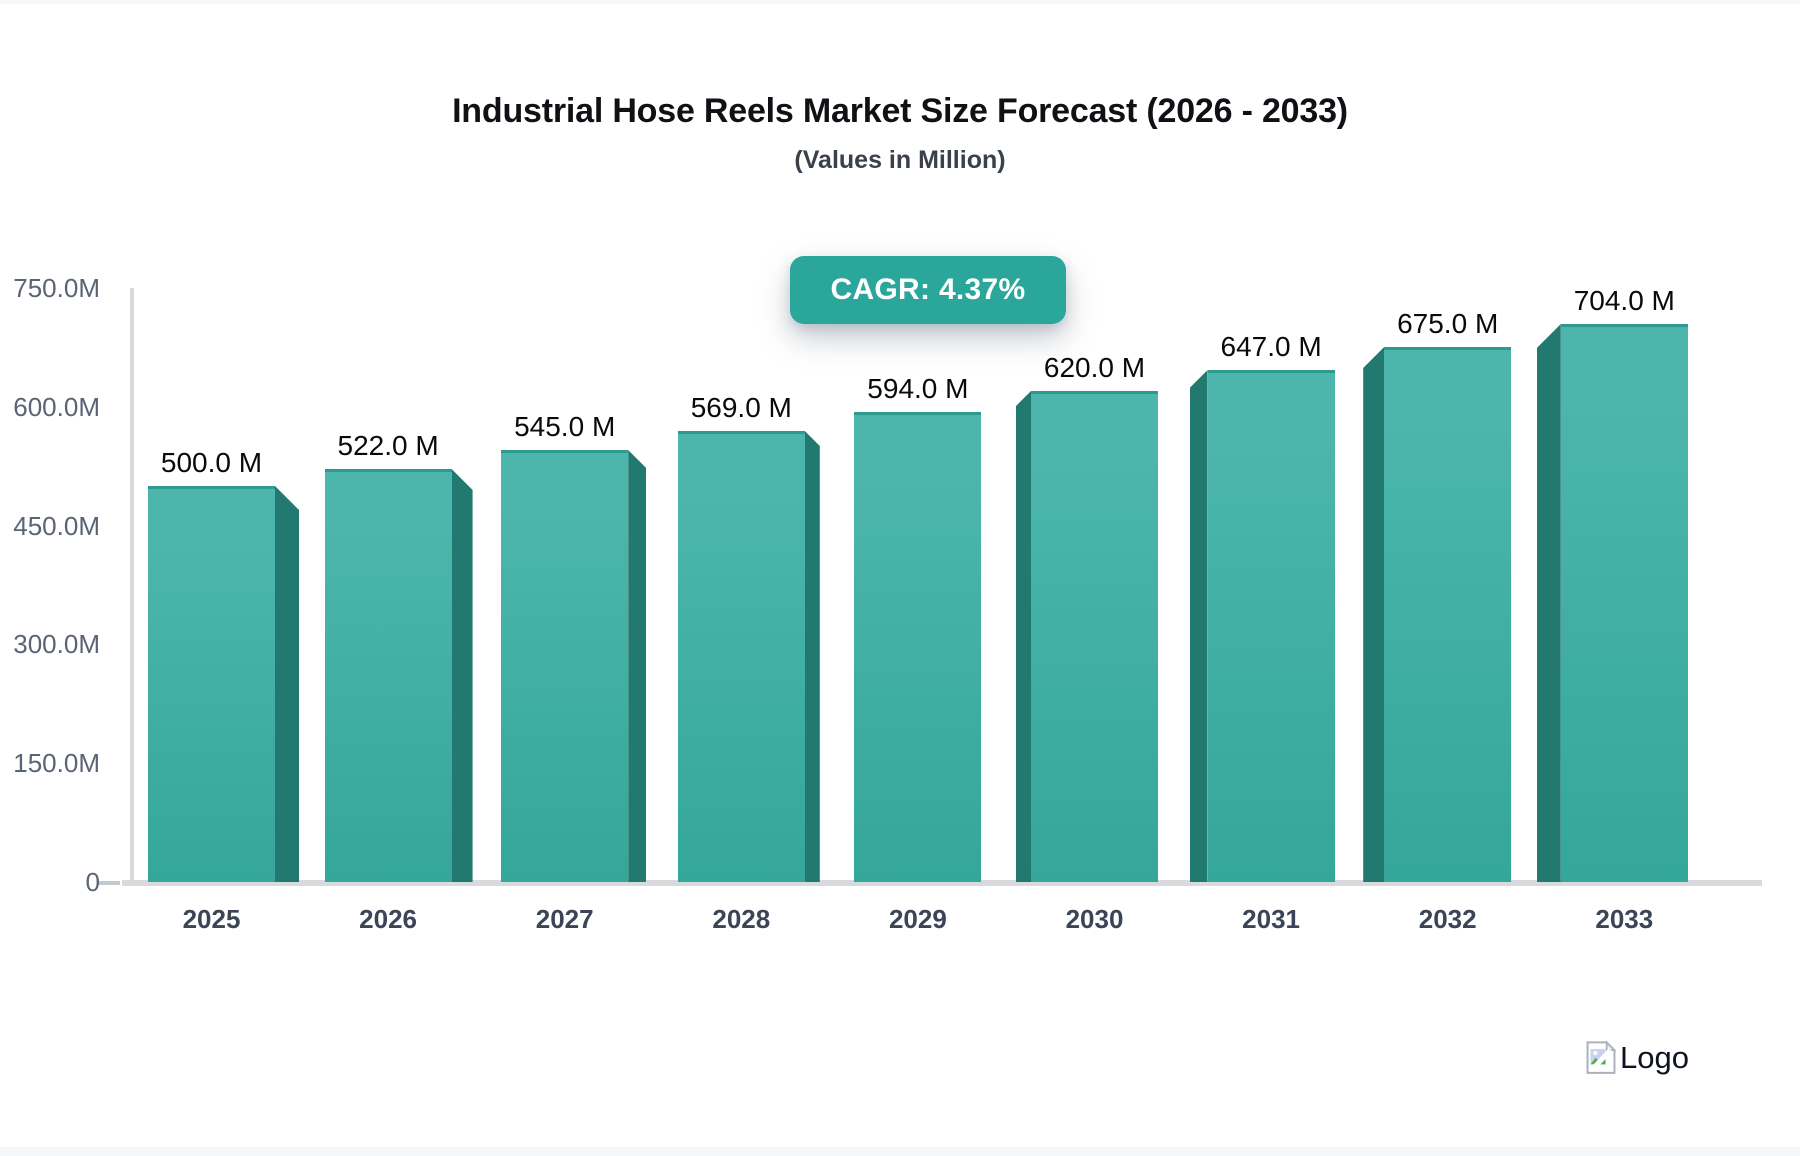 This screenshot has width=1800, height=1156. What do you see at coordinates (1447, 919) in the screenshot?
I see `x-axis-label: 2032` at bounding box center [1447, 919].